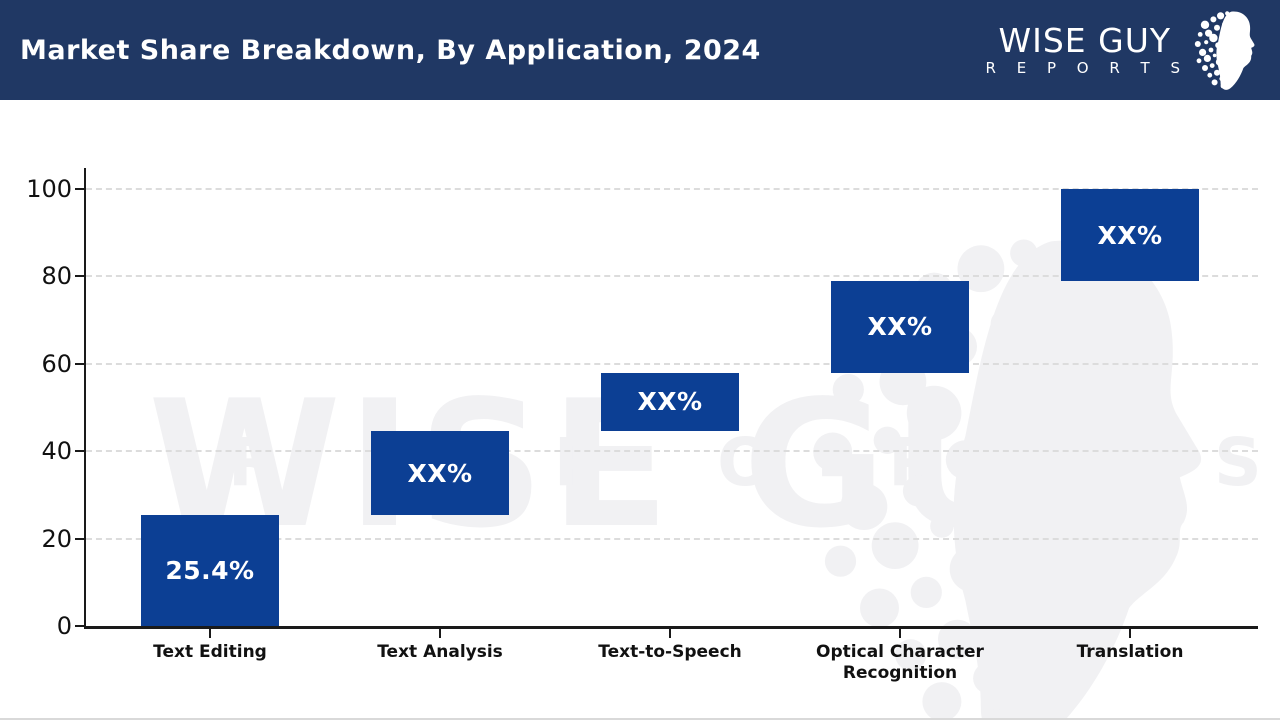 The height and width of the screenshot is (720, 1280). Describe the element at coordinates (1085, 40) in the screenshot. I see `logo-wordmark: WISE GUY` at that location.